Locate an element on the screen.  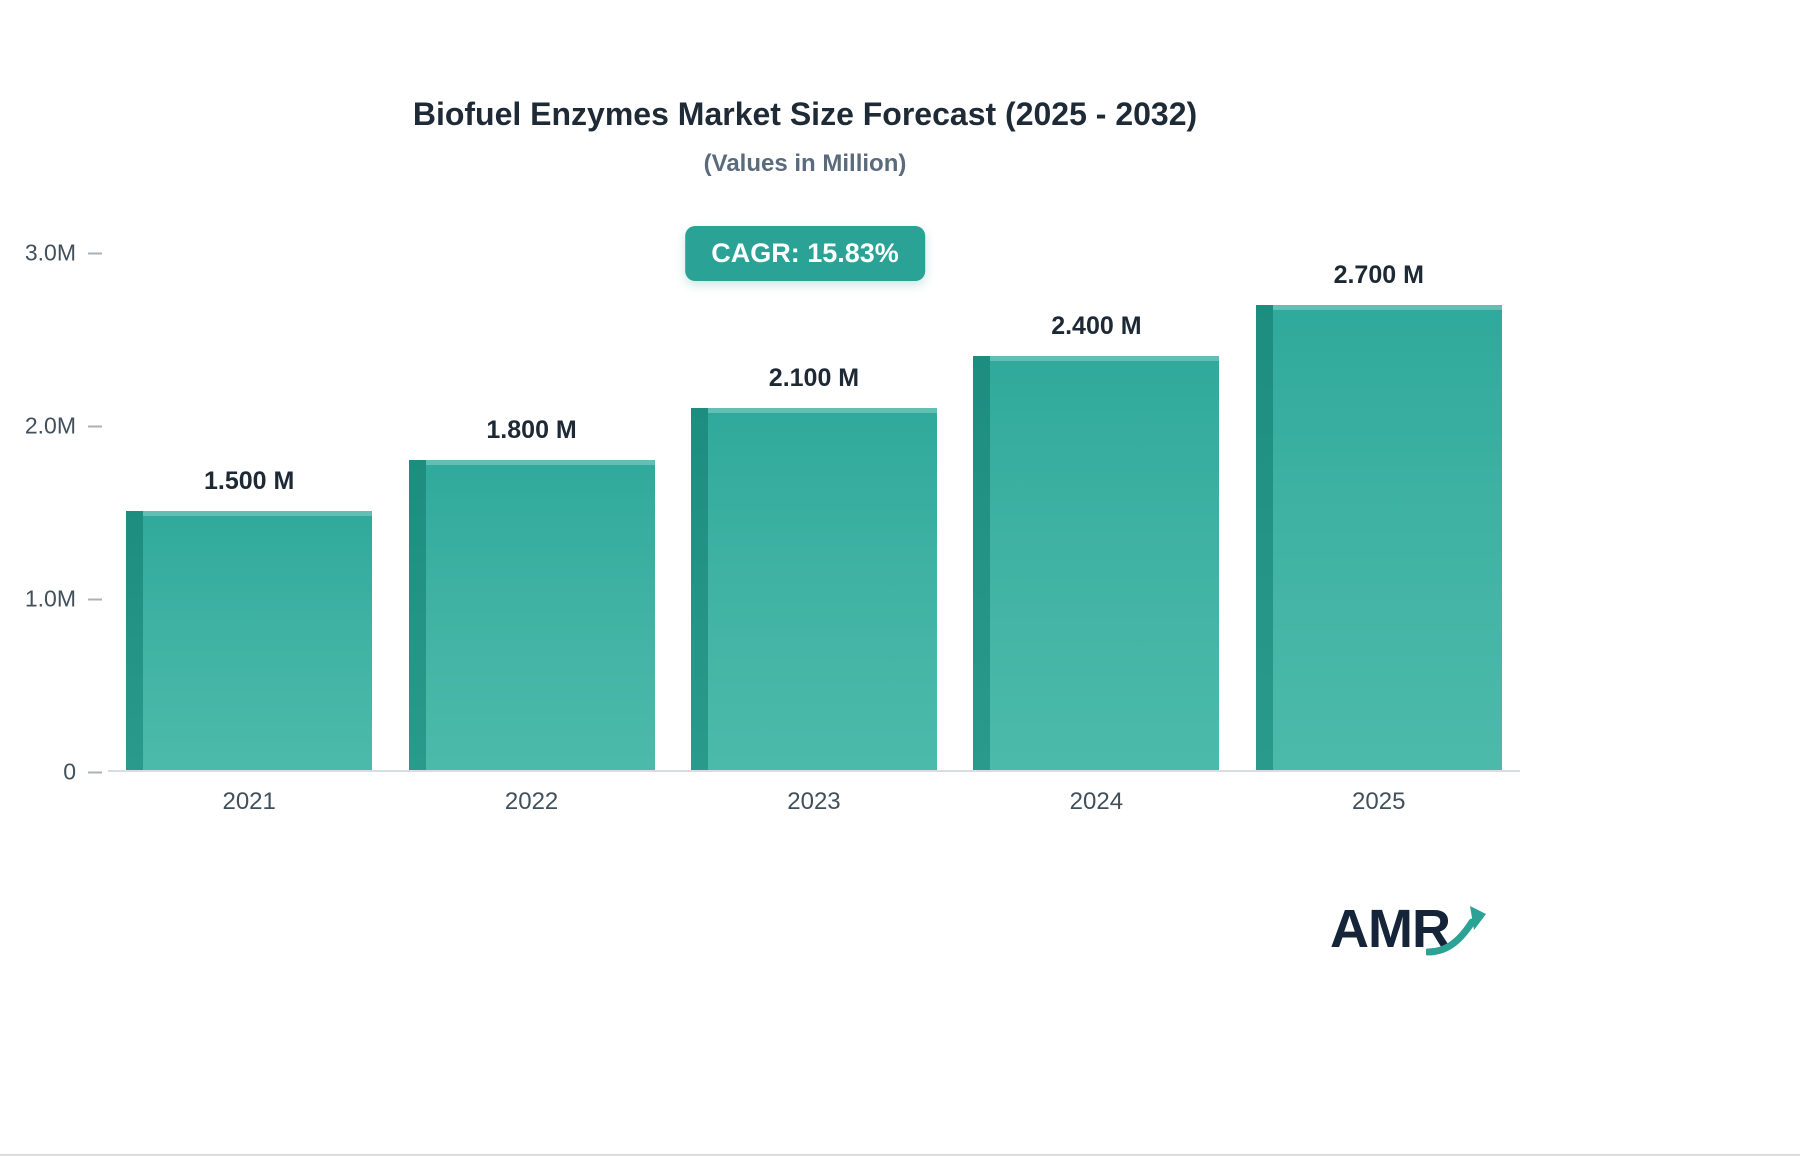
y-axis-tick: 3.0M is located at coordinates (60, 253).